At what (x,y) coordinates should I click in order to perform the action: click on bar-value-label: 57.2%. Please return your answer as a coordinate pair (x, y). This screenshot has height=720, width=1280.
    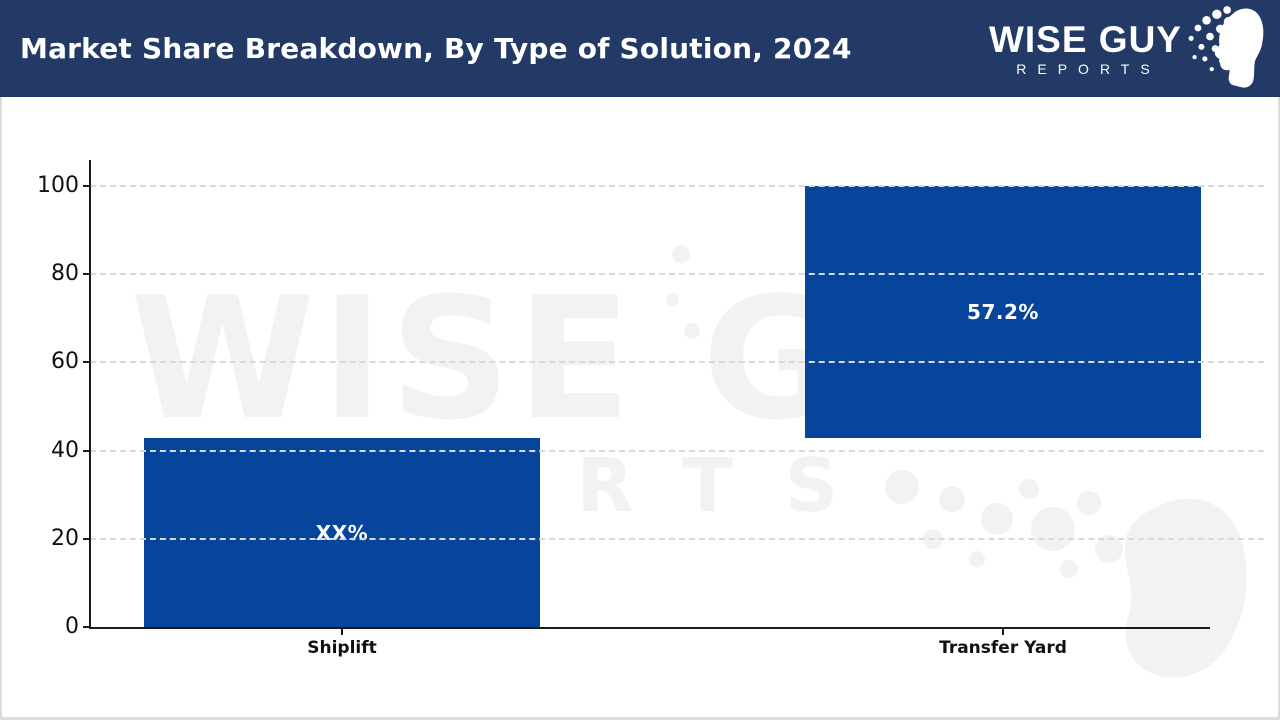
    Looking at the image, I should click on (1003, 312).